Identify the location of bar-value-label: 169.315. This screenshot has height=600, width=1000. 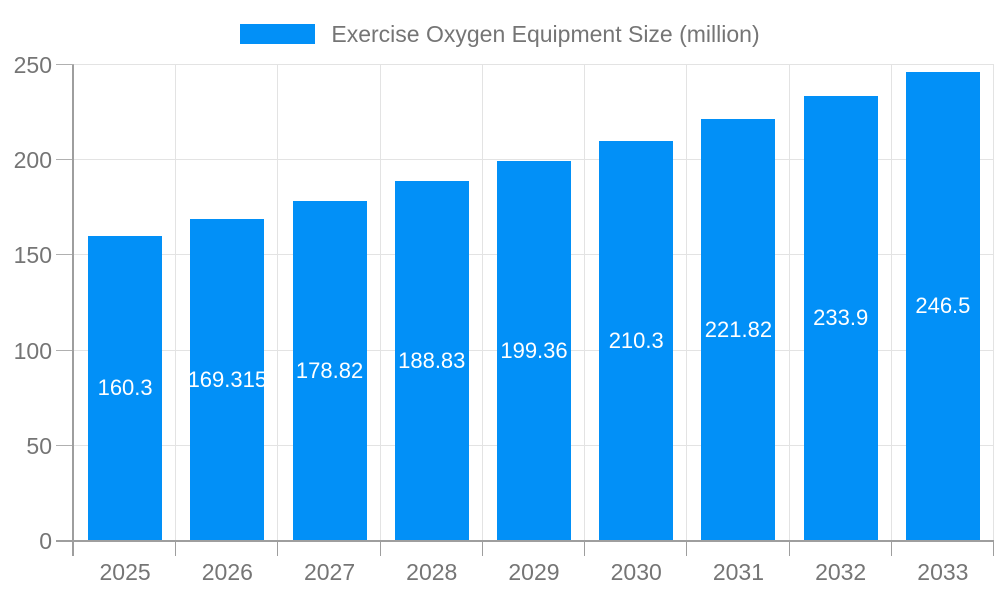
(227, 379).